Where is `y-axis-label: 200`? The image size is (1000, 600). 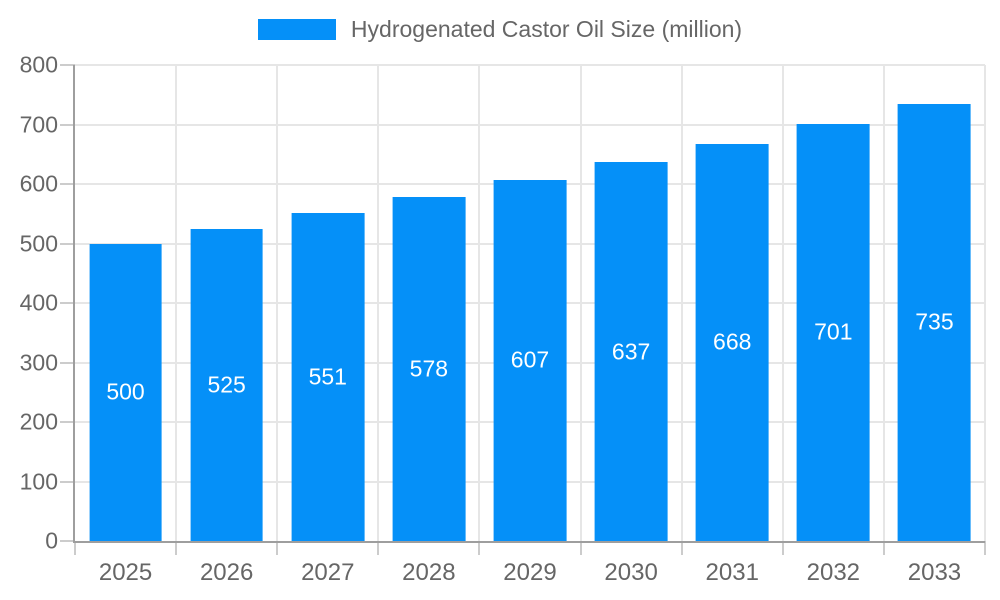 y-axis-label: 200 is located at coordinates (38, 421).